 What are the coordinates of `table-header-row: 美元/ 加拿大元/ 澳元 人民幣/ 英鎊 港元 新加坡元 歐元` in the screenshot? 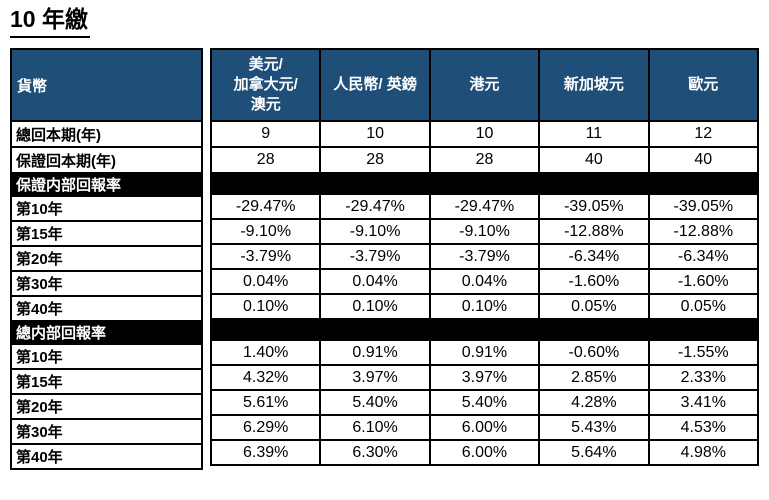 It's located at (484, 85).